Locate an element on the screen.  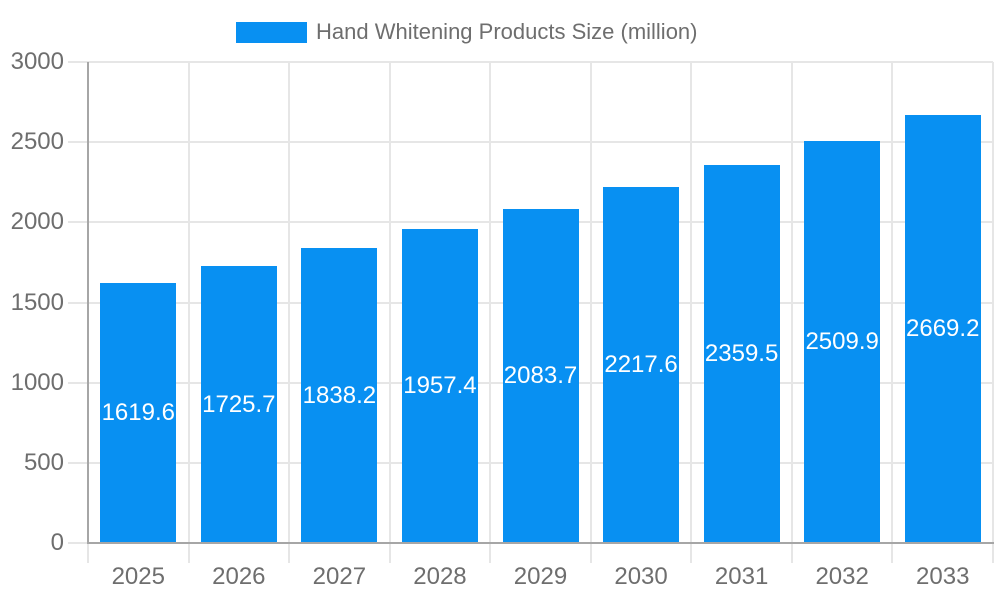
x-axis-line is located at coordinates (540, 543).